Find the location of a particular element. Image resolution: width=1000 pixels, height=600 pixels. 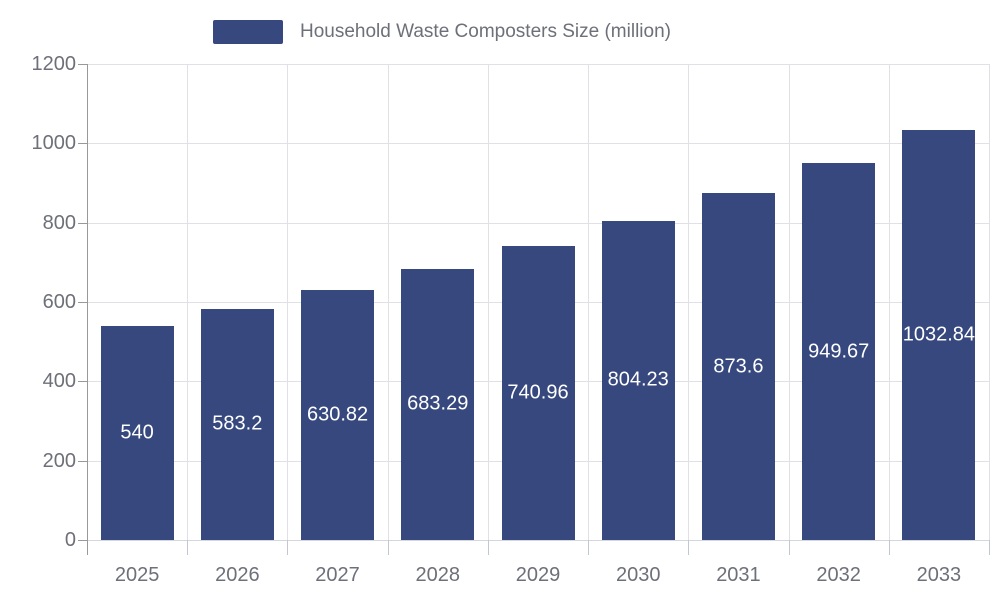

bar: 1032.84 is located at coordinates (939, 335).